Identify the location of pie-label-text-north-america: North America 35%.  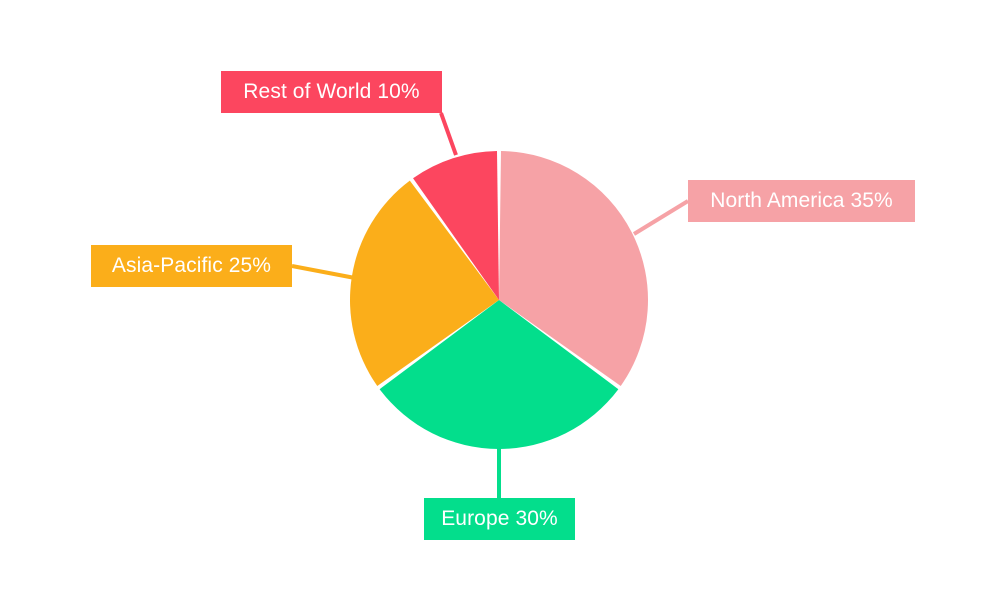
(801, 200).